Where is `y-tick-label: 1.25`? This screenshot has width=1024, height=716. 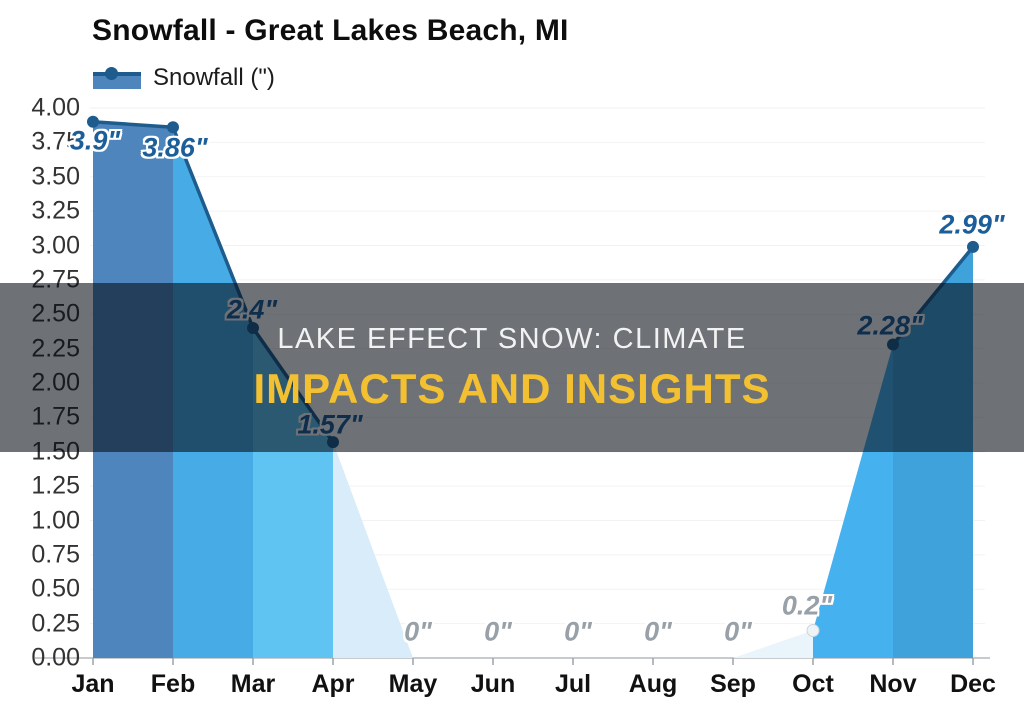
y-tick-label: 1.25 is located at coordinates (55, 485).